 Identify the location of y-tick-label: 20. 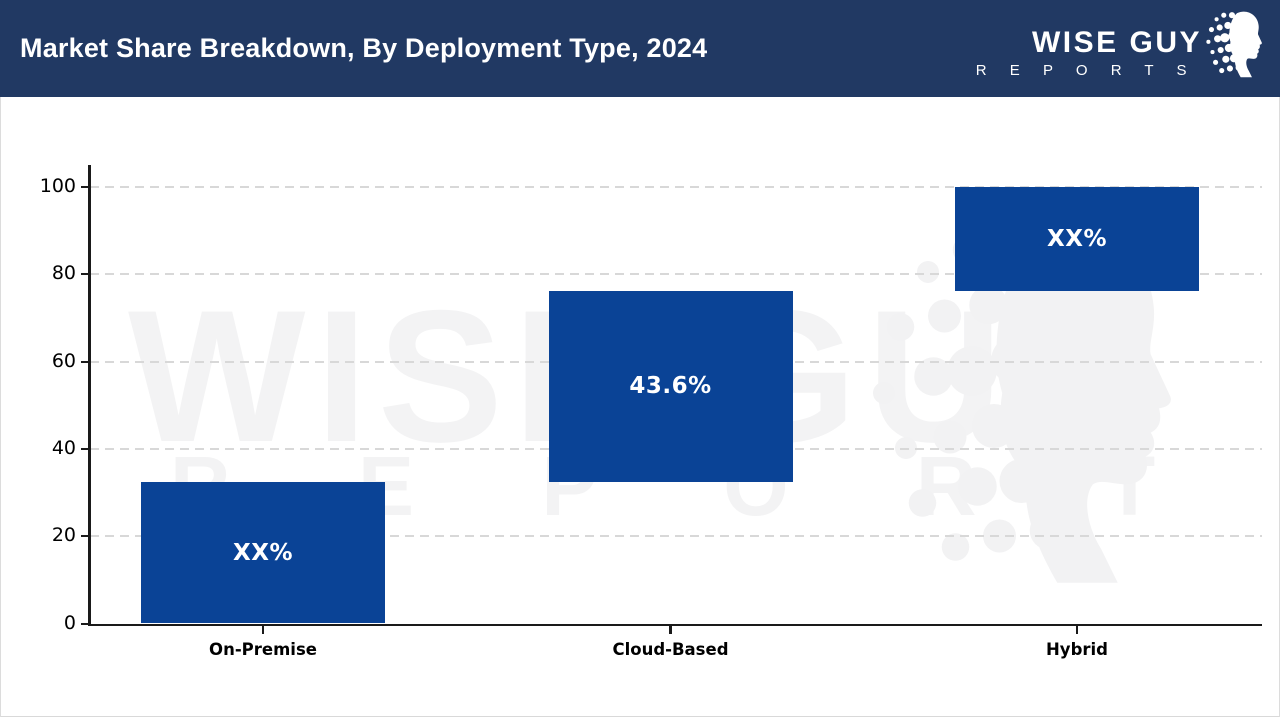
(63, 535).